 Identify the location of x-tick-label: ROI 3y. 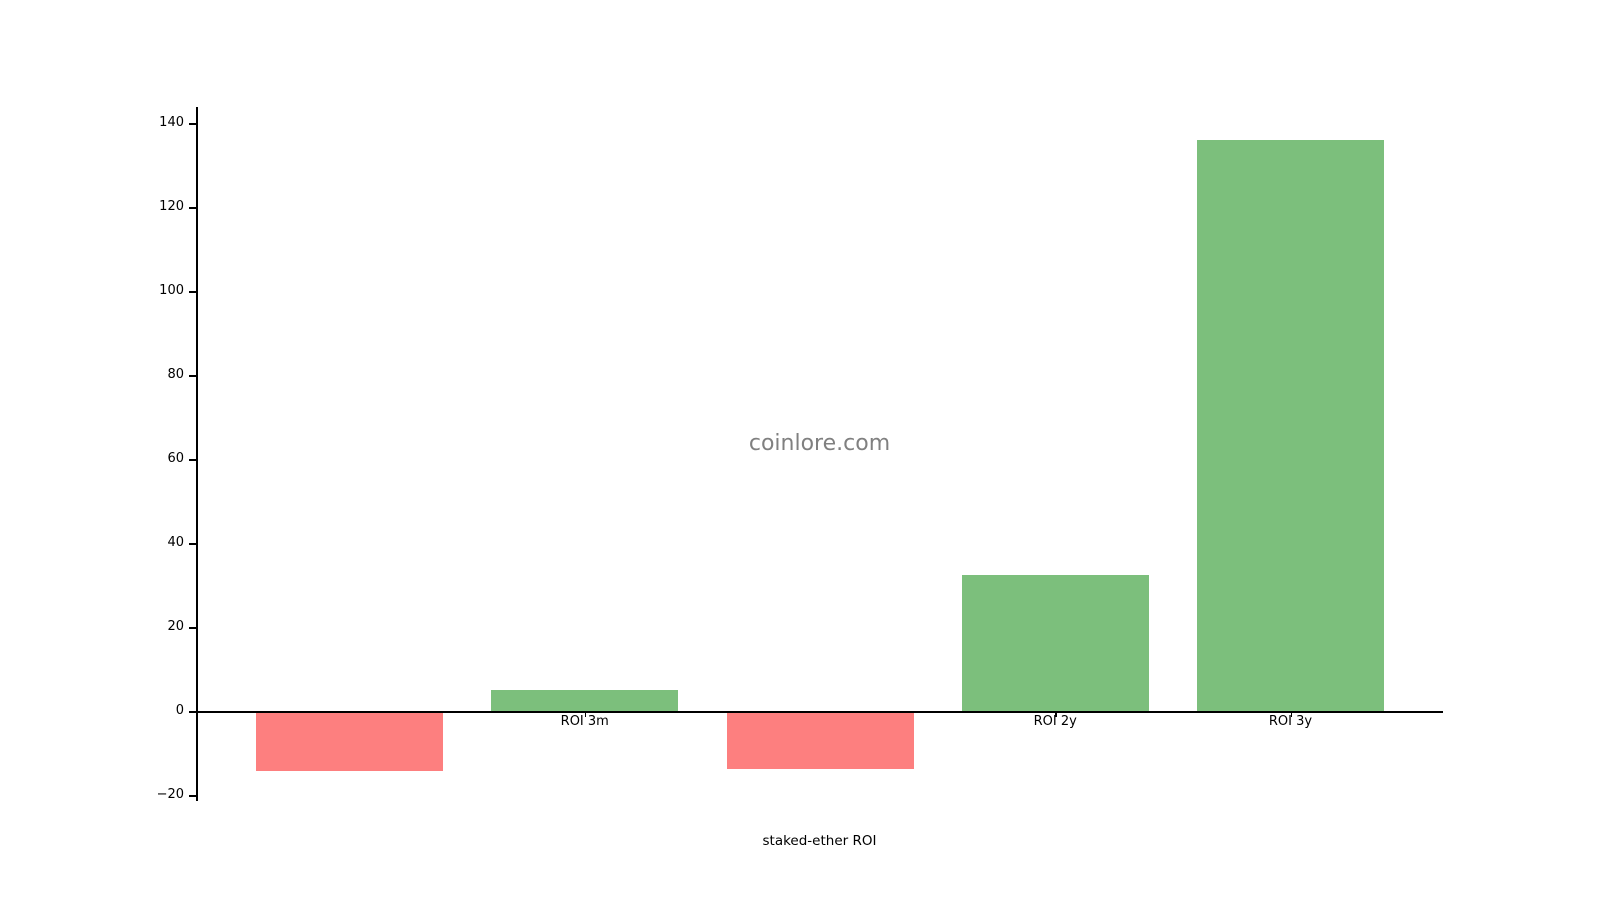
(1290, 721).